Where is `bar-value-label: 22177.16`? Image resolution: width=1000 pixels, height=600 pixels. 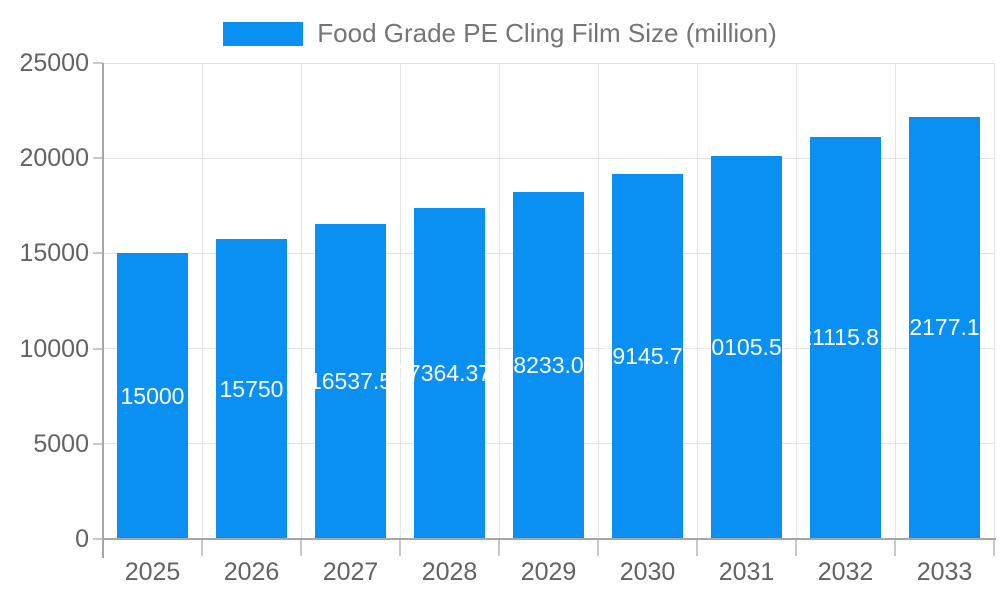 bar-value-label: 22177.16 is located at coordinates (944, 327).